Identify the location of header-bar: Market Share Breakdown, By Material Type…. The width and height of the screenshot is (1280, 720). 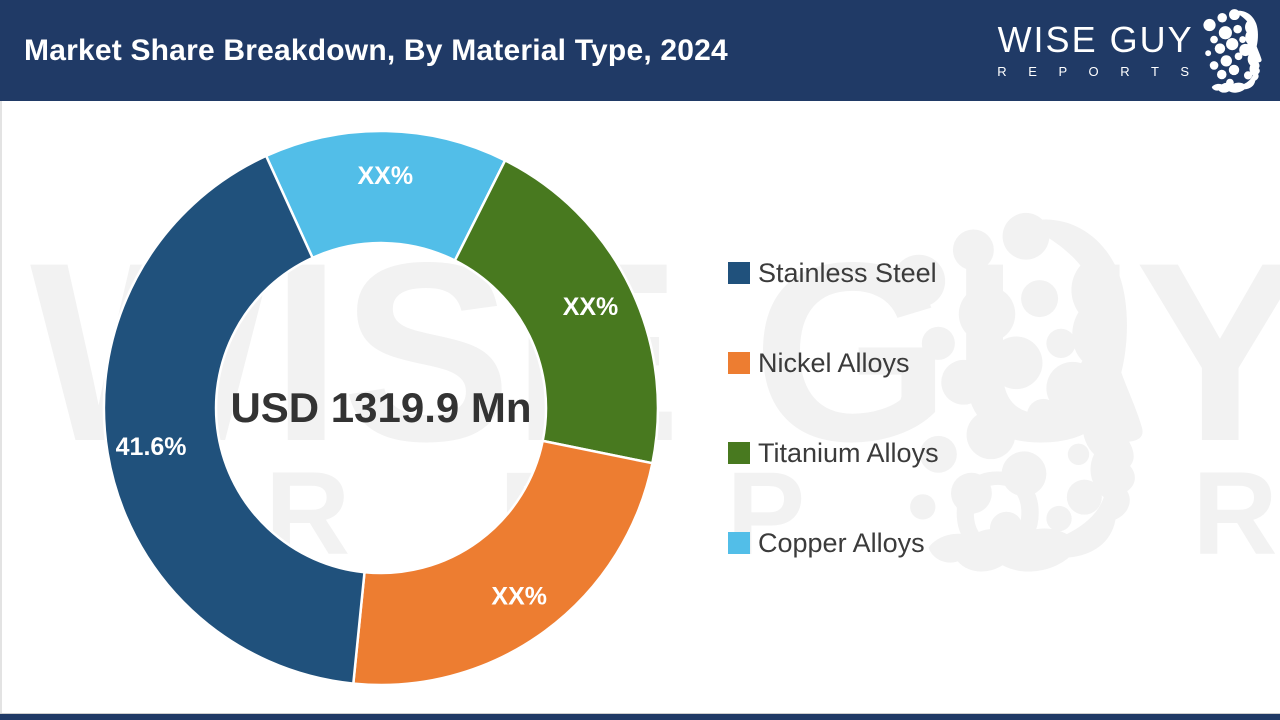
(640, 50).